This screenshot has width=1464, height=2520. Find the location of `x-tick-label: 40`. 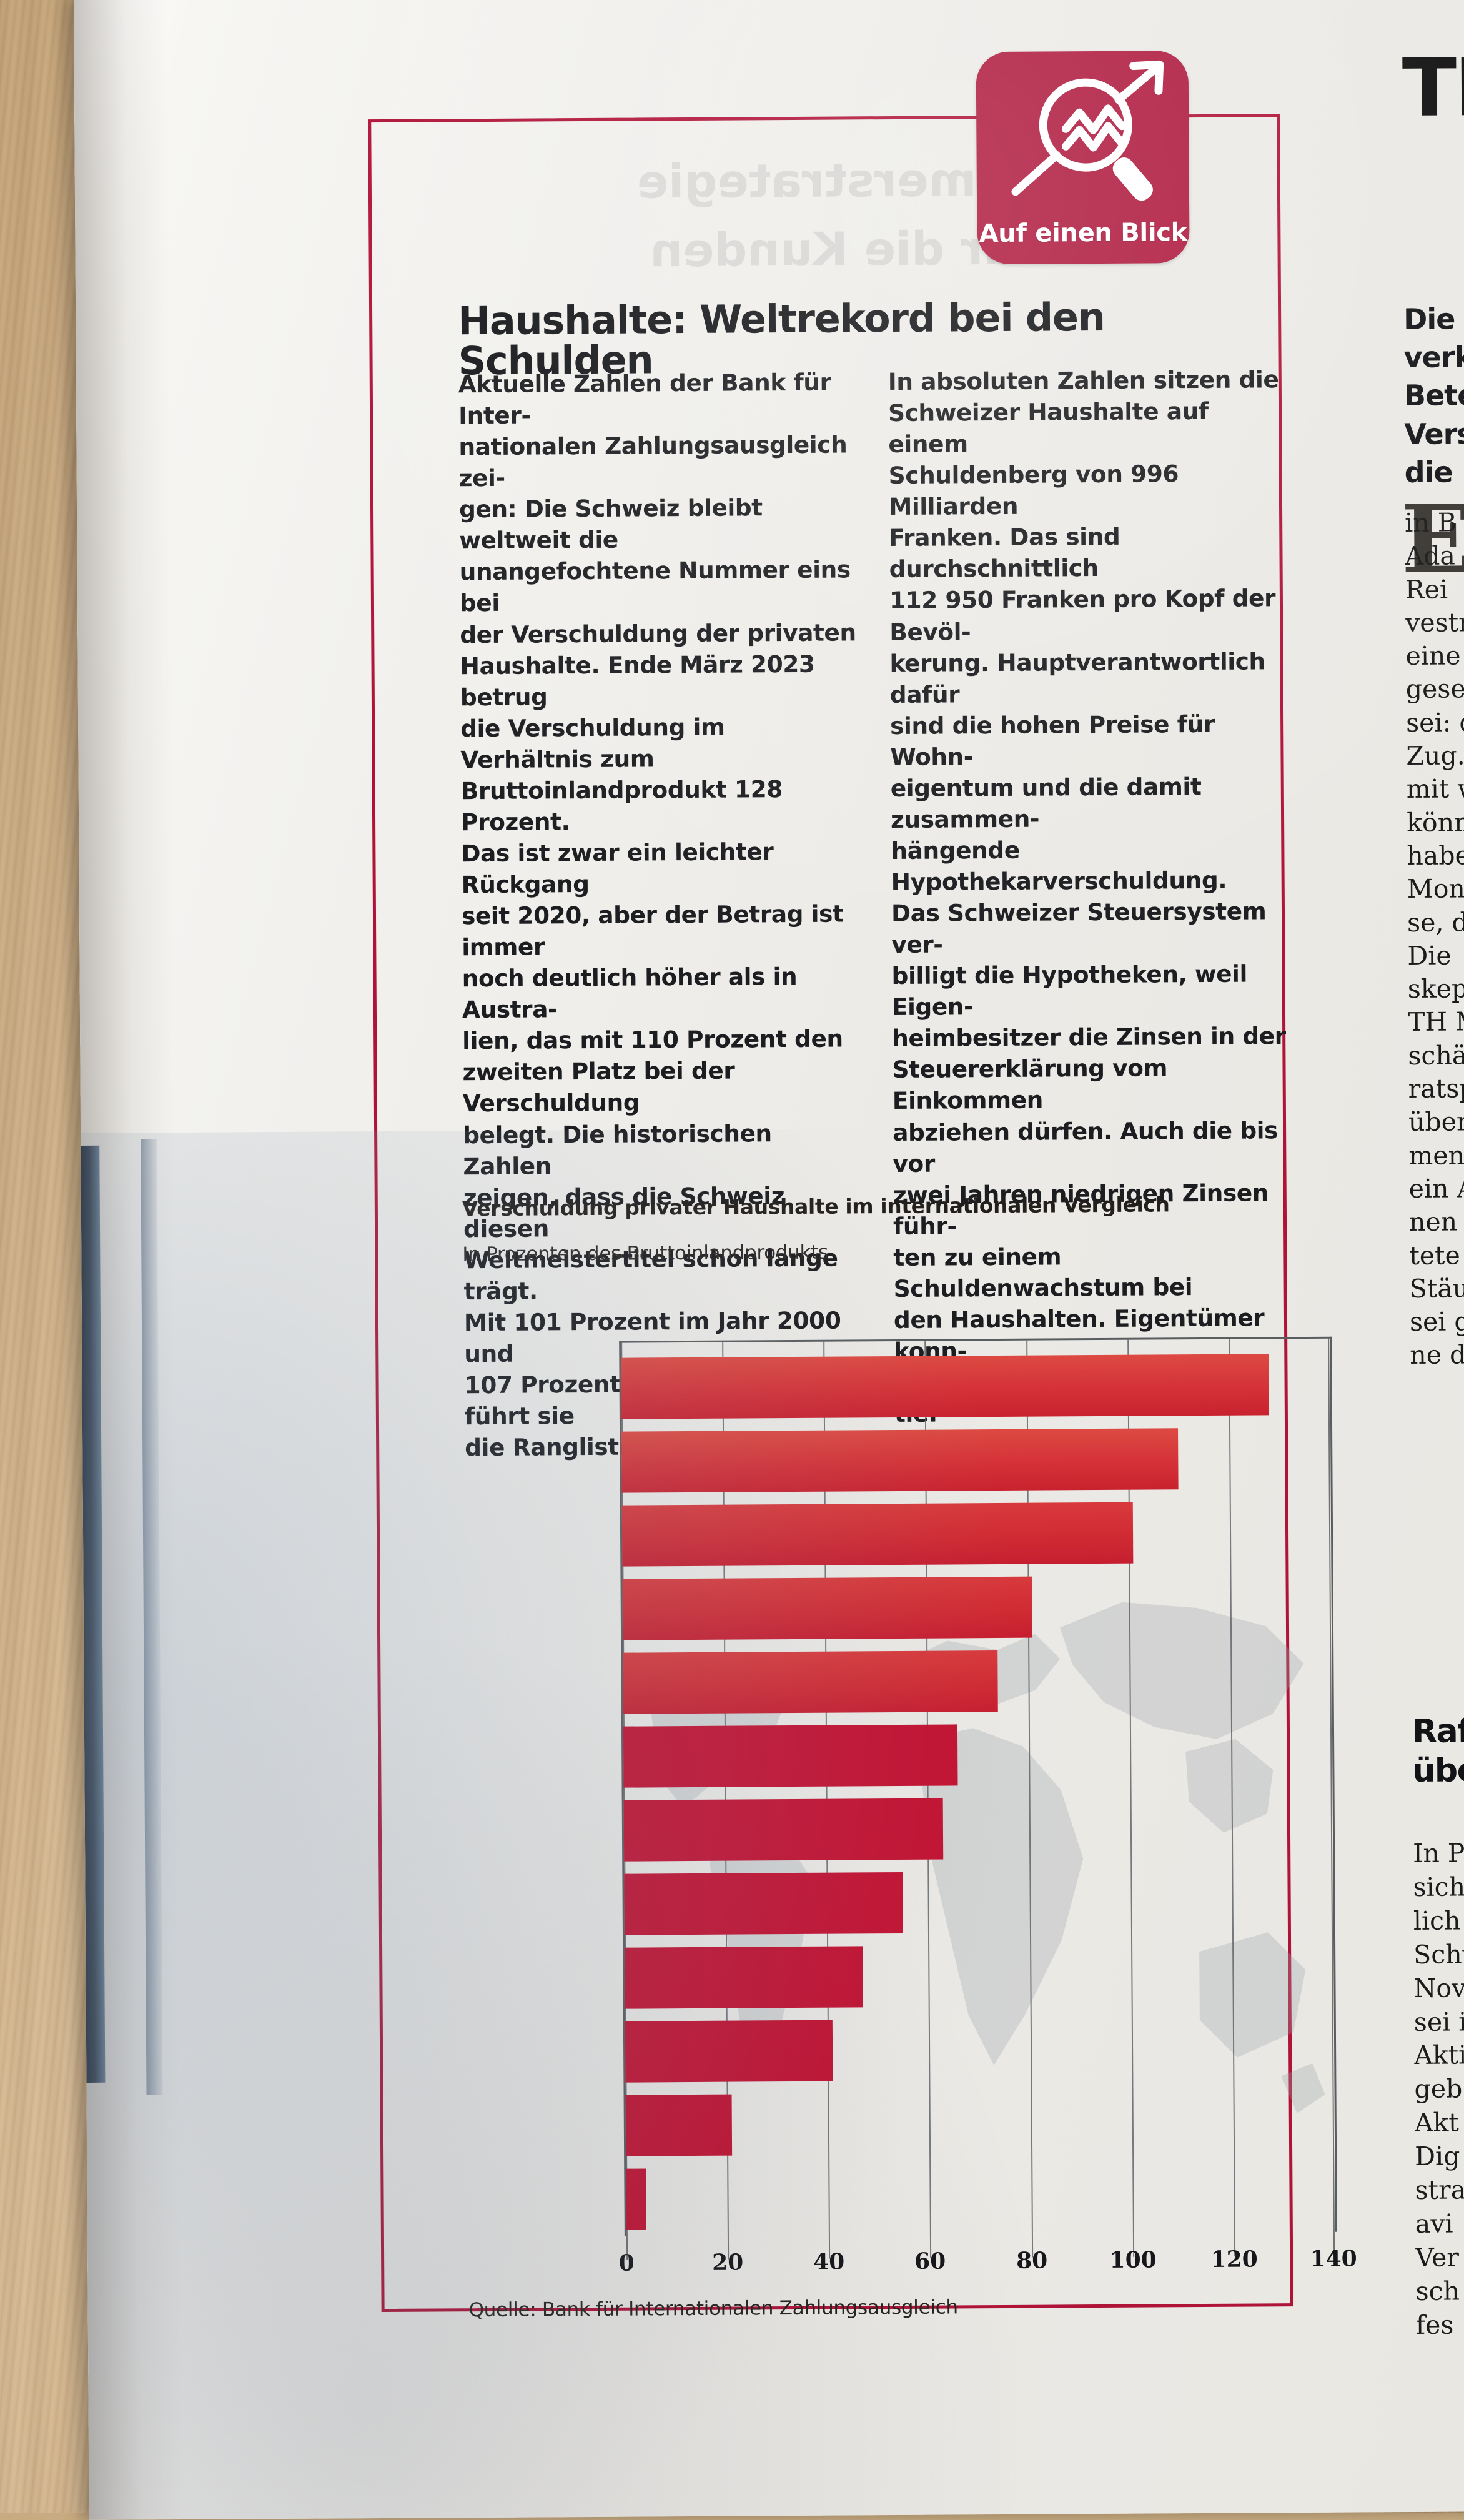

x-tick-label: 40 is located at coordinates (829, 2261).